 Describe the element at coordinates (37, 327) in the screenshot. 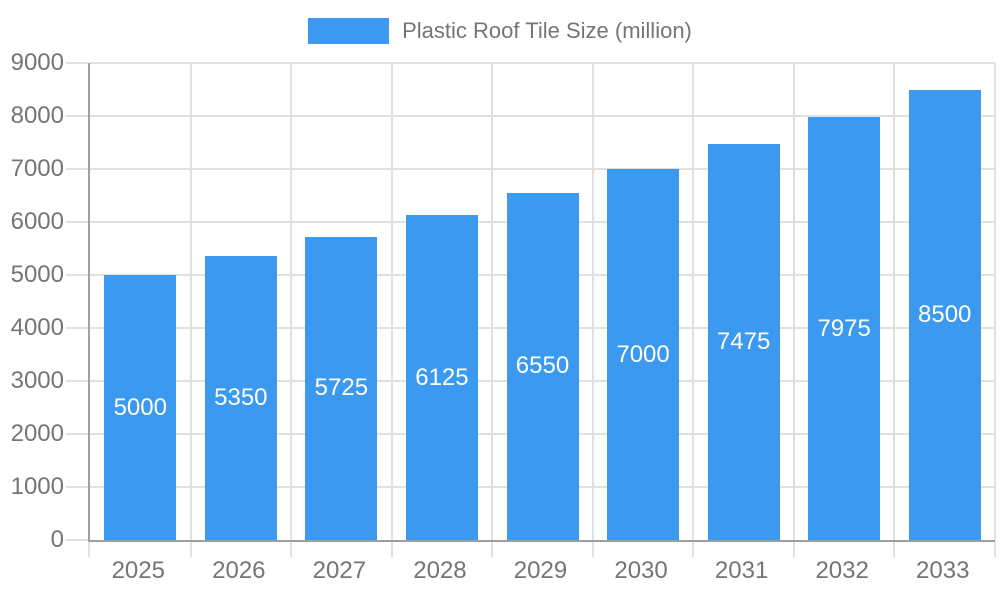

I see `y-tick-label: 4000` at that location.